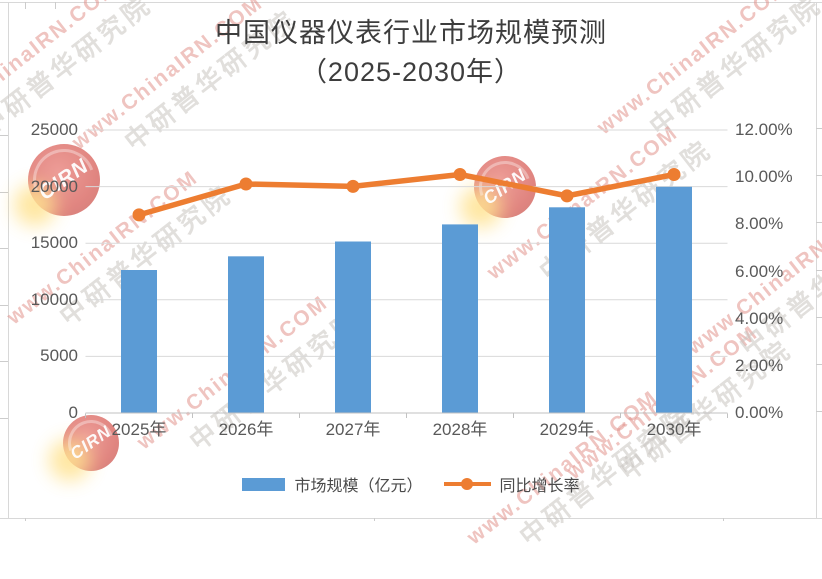 This screenshot has height=579, width=822. Describe the element at coordinates (567, 429) in the screenshot. I see `x-axis-label: 2029年` at that location.